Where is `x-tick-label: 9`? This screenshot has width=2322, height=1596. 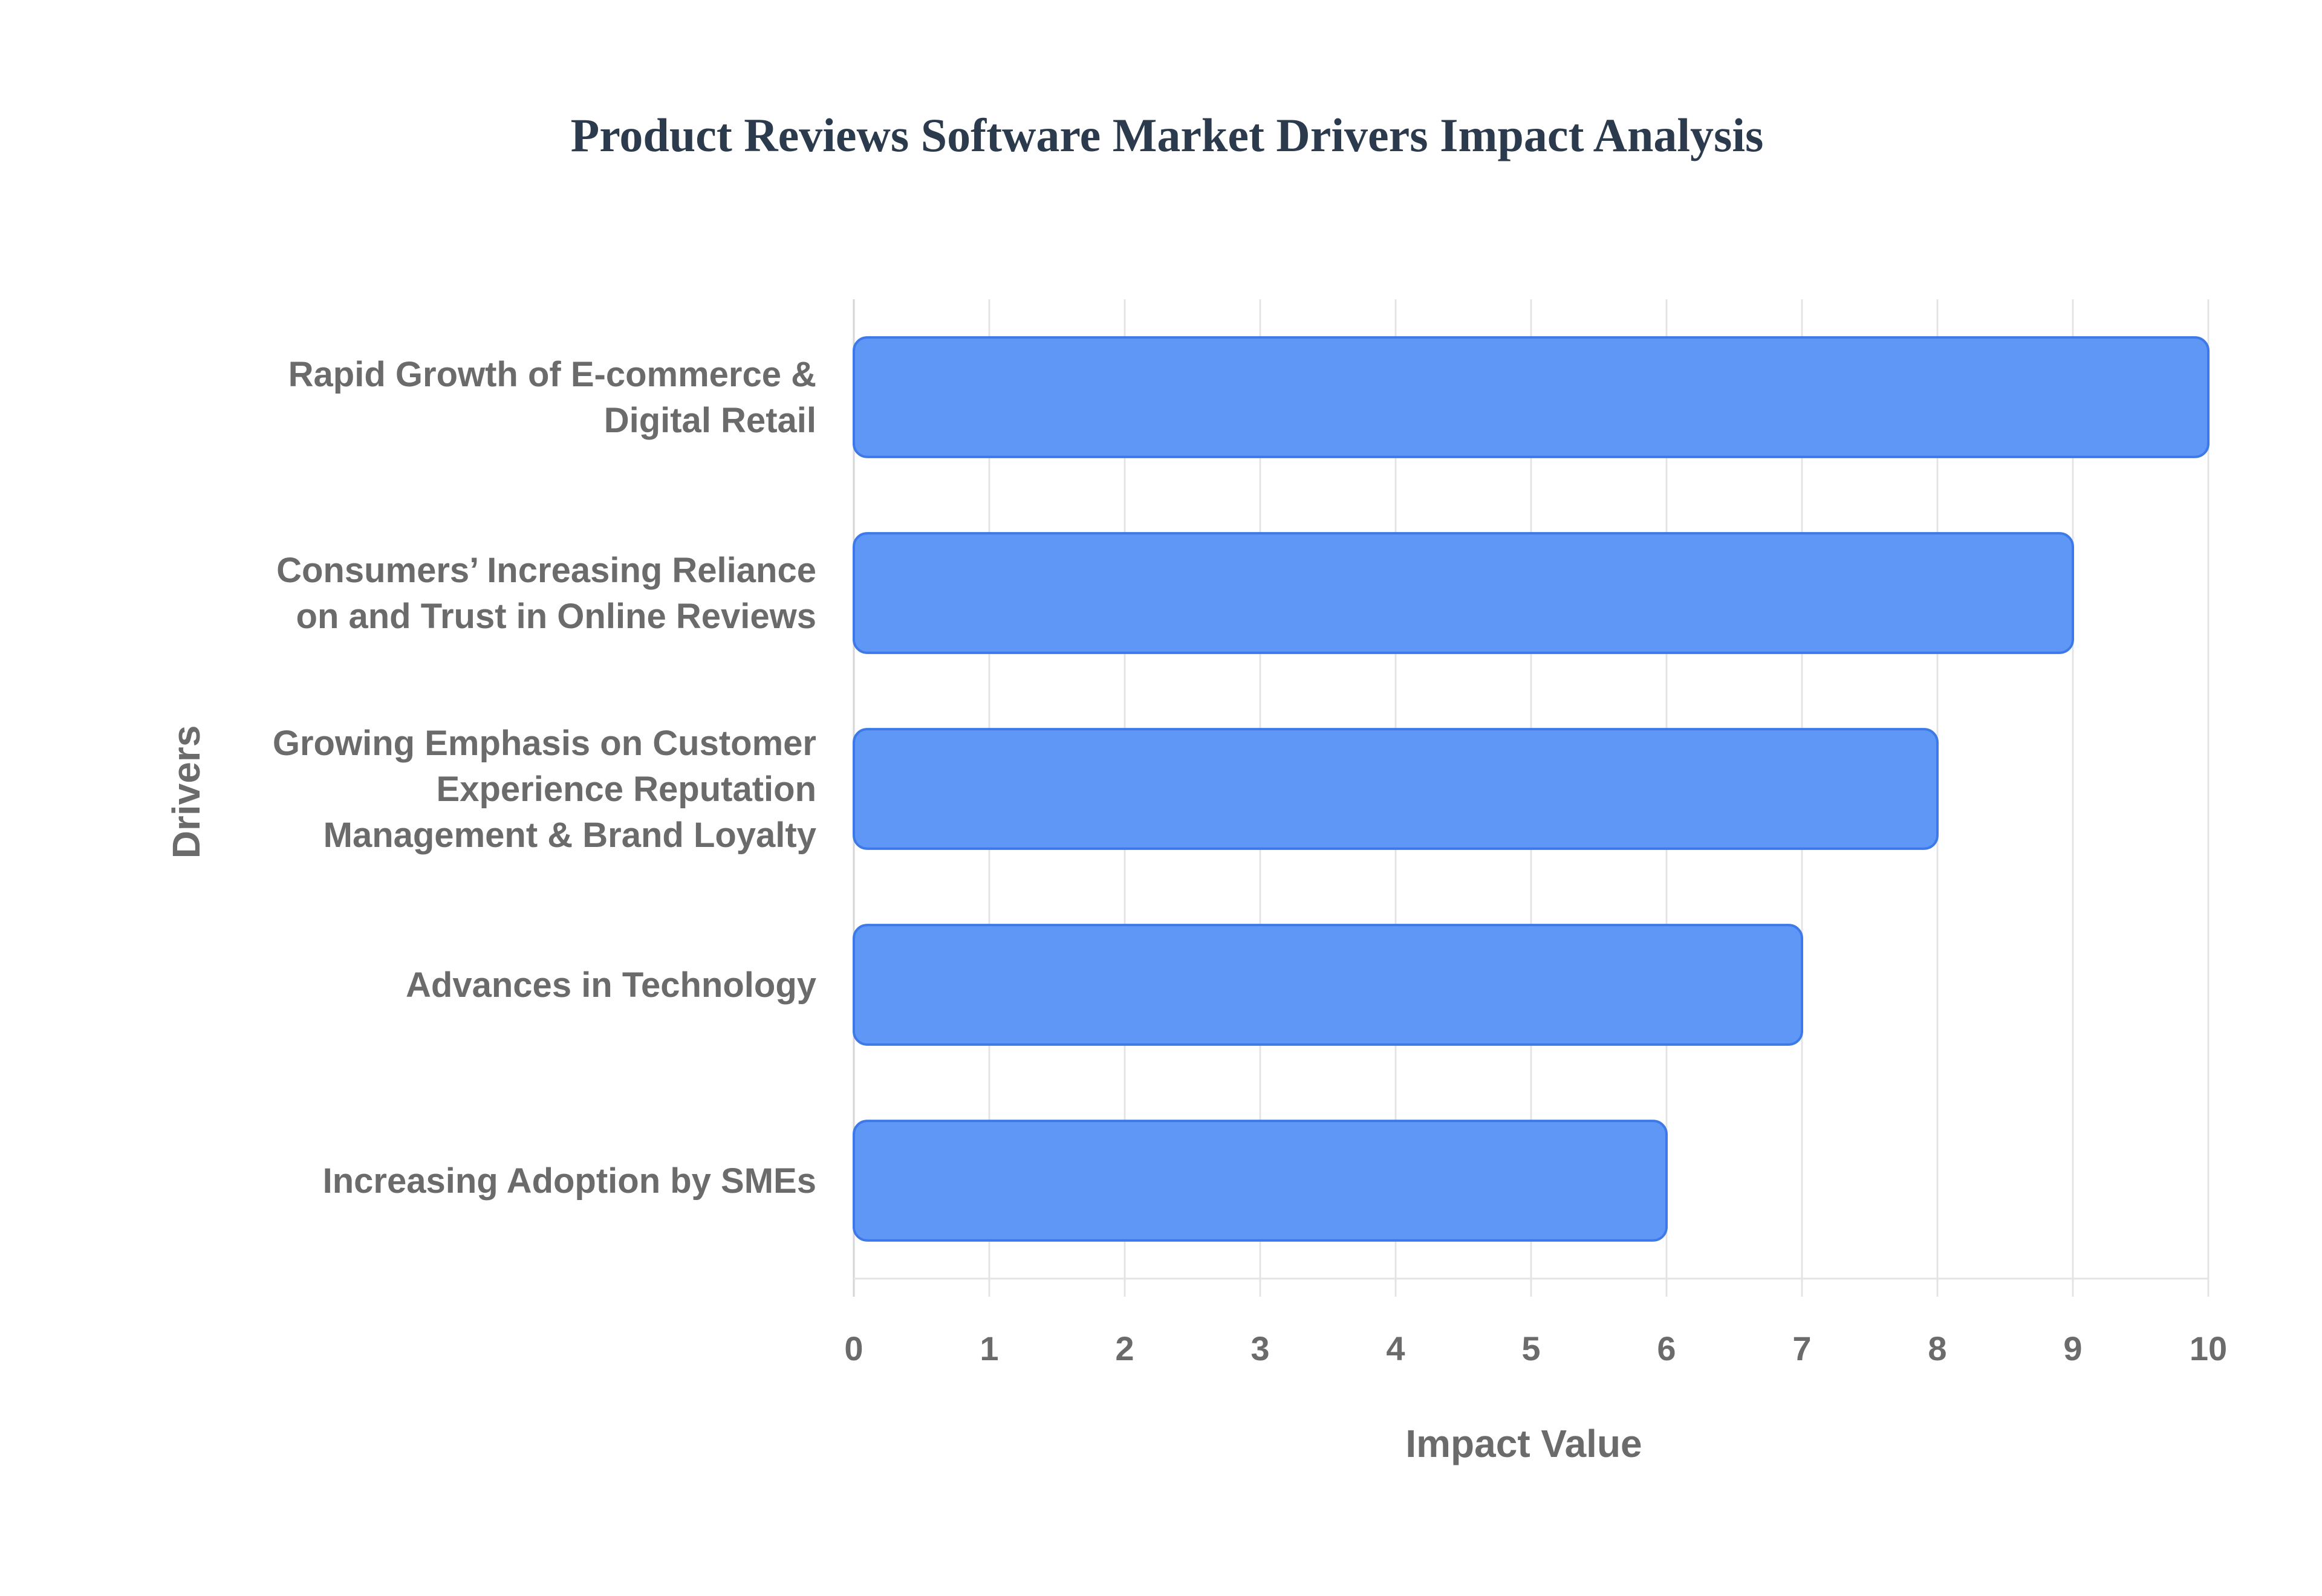 x-tick-label: 9 is located at coordinates (2072, 1348).